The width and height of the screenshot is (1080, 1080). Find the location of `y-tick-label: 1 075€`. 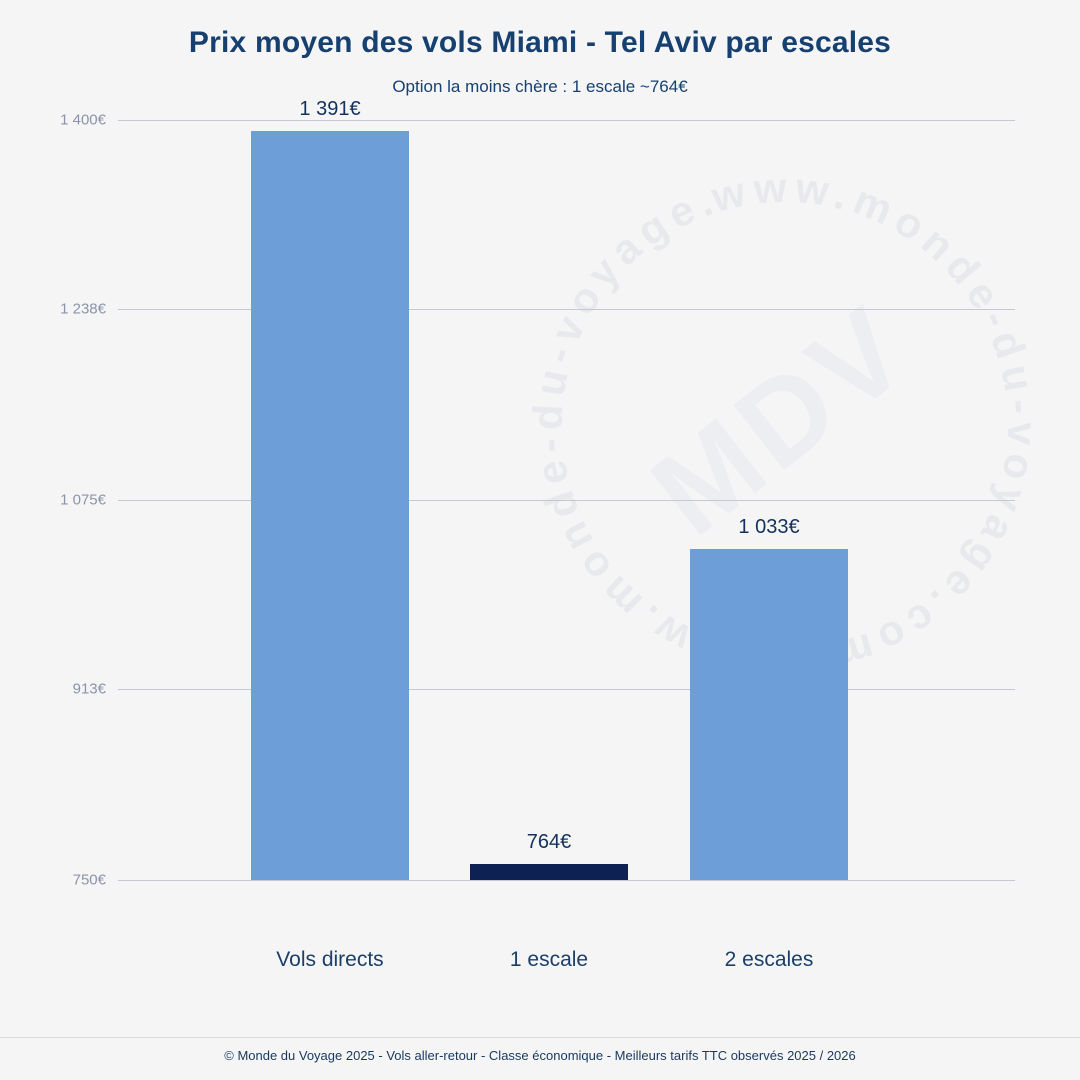

y-tick-label: 1 075€ is located at coordinates (83, 500).